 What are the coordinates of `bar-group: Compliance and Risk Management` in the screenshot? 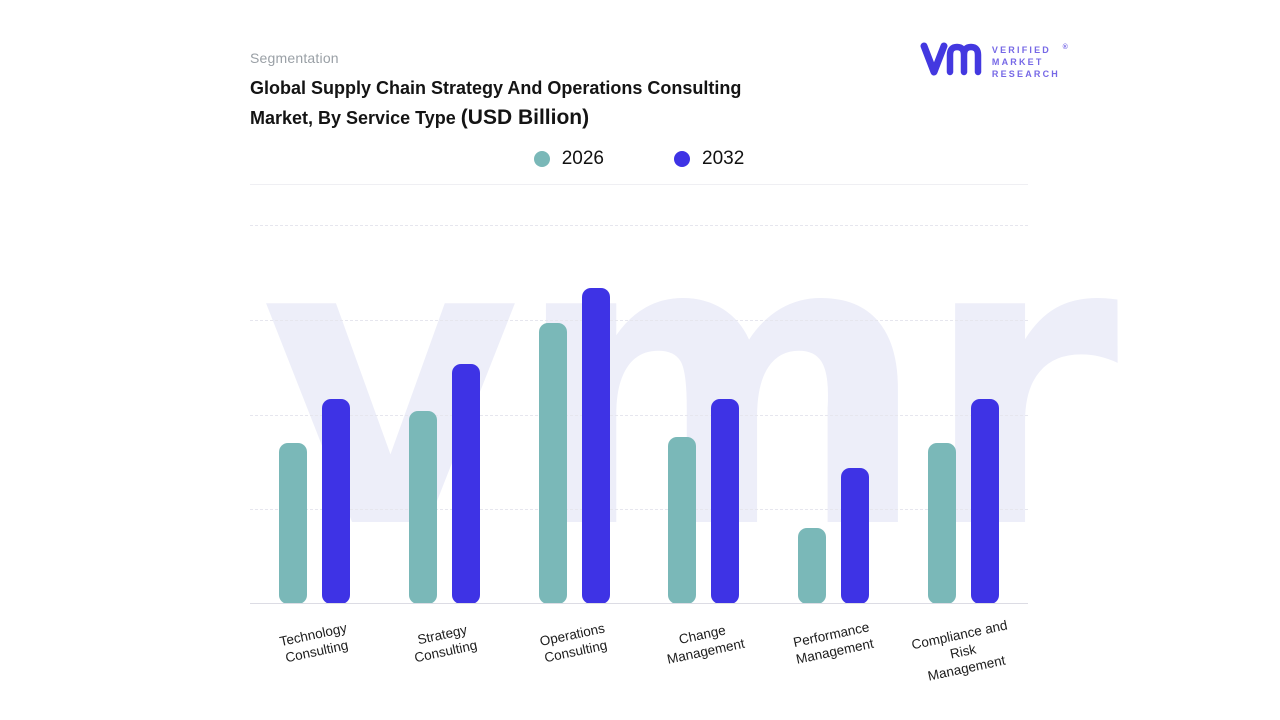 It's located at (959, 454).